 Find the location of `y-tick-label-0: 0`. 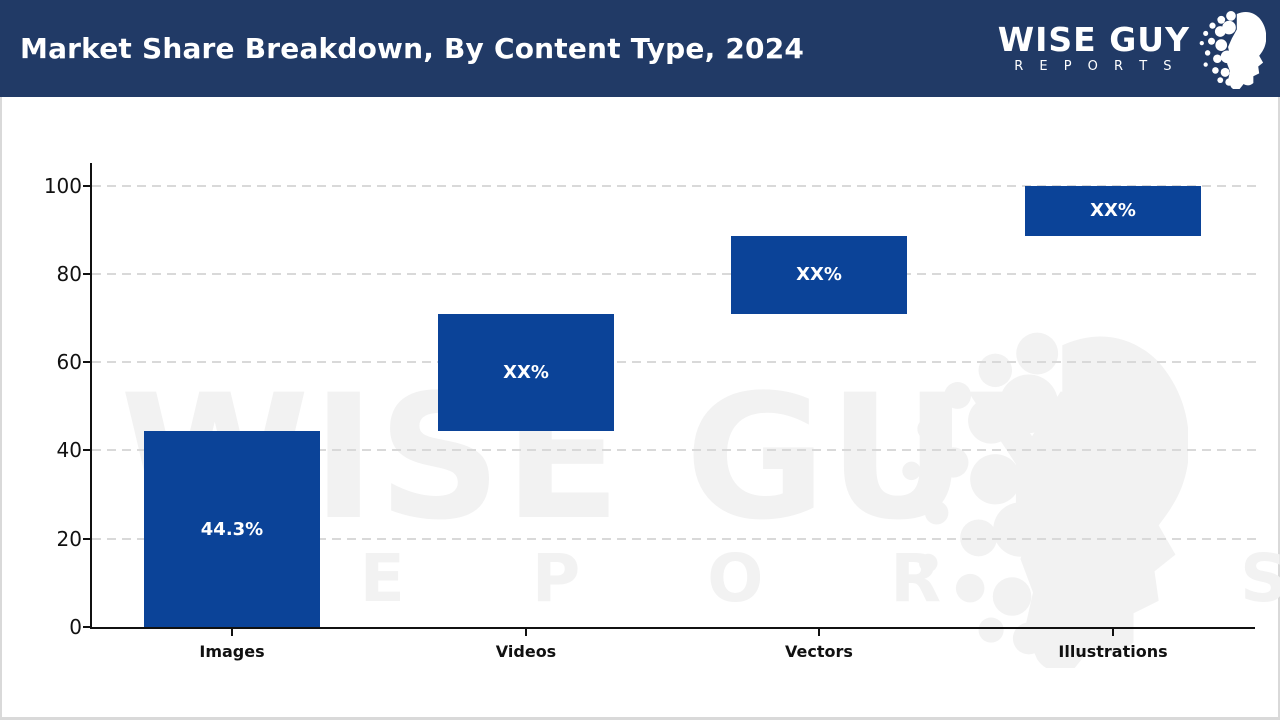

y-tick-label-0: 0 is located at coordinates (75, 627).